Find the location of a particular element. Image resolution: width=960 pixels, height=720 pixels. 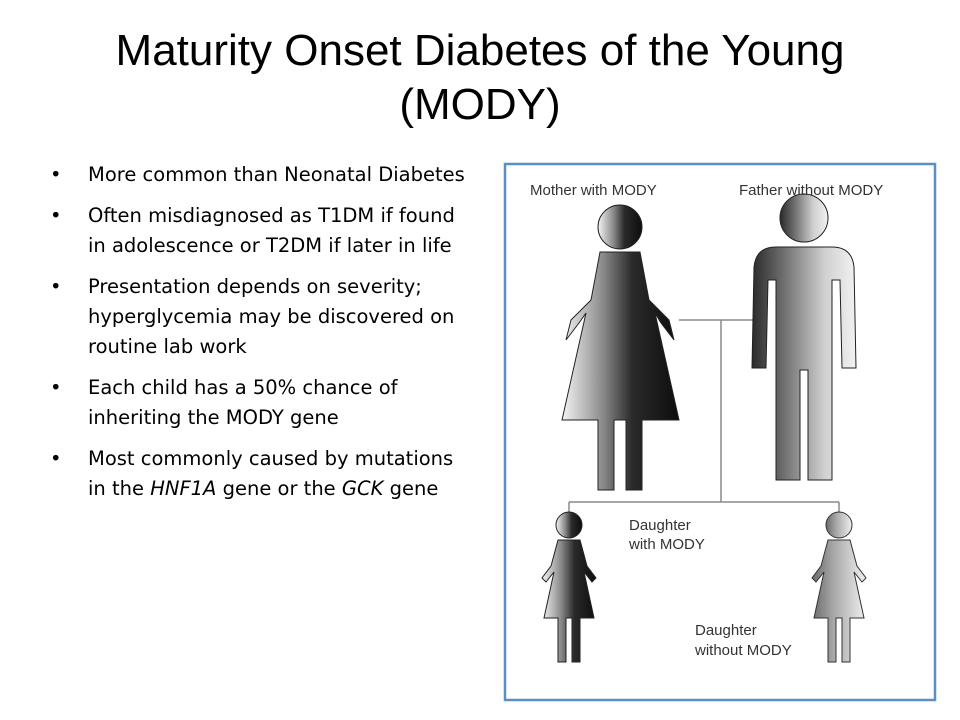

mother-figure is located at coordinates (620, 347).